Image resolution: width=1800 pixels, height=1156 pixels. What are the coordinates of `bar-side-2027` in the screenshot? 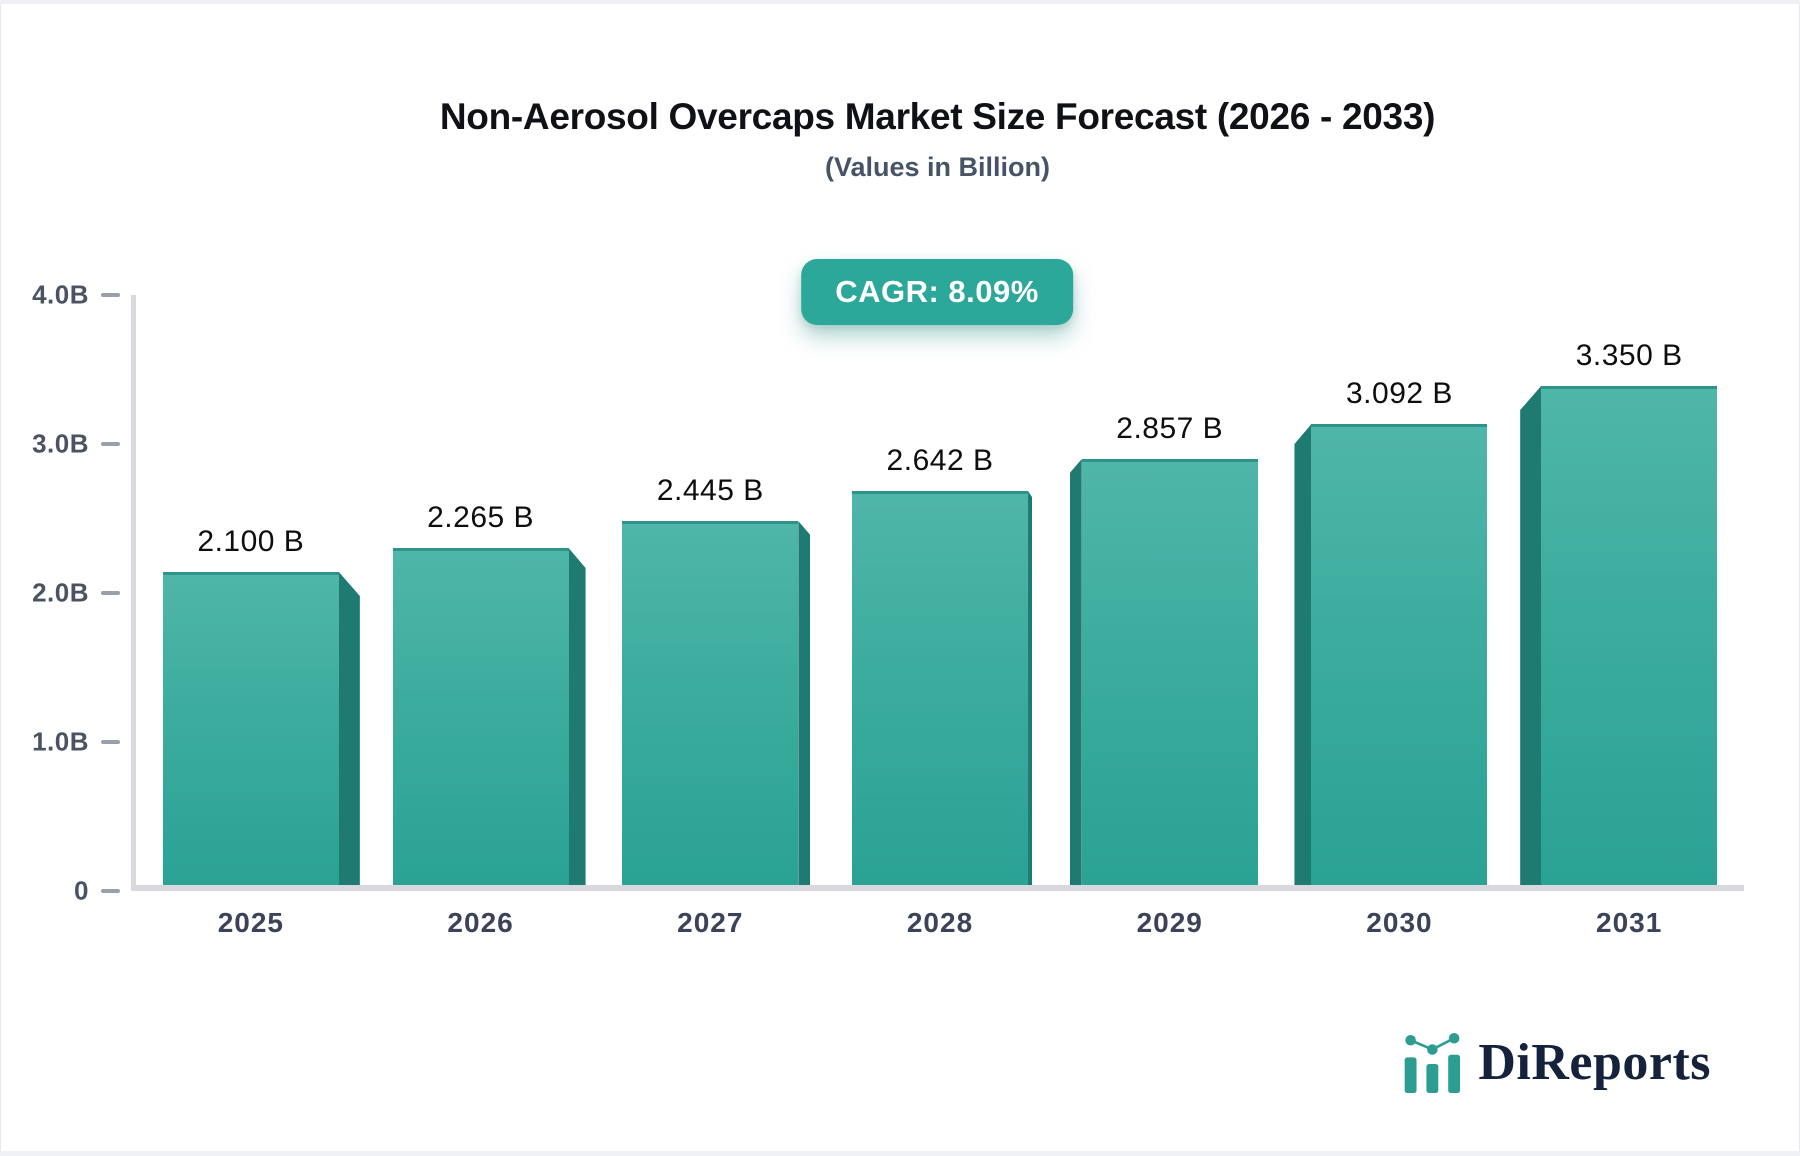 It's located at (804, 703).